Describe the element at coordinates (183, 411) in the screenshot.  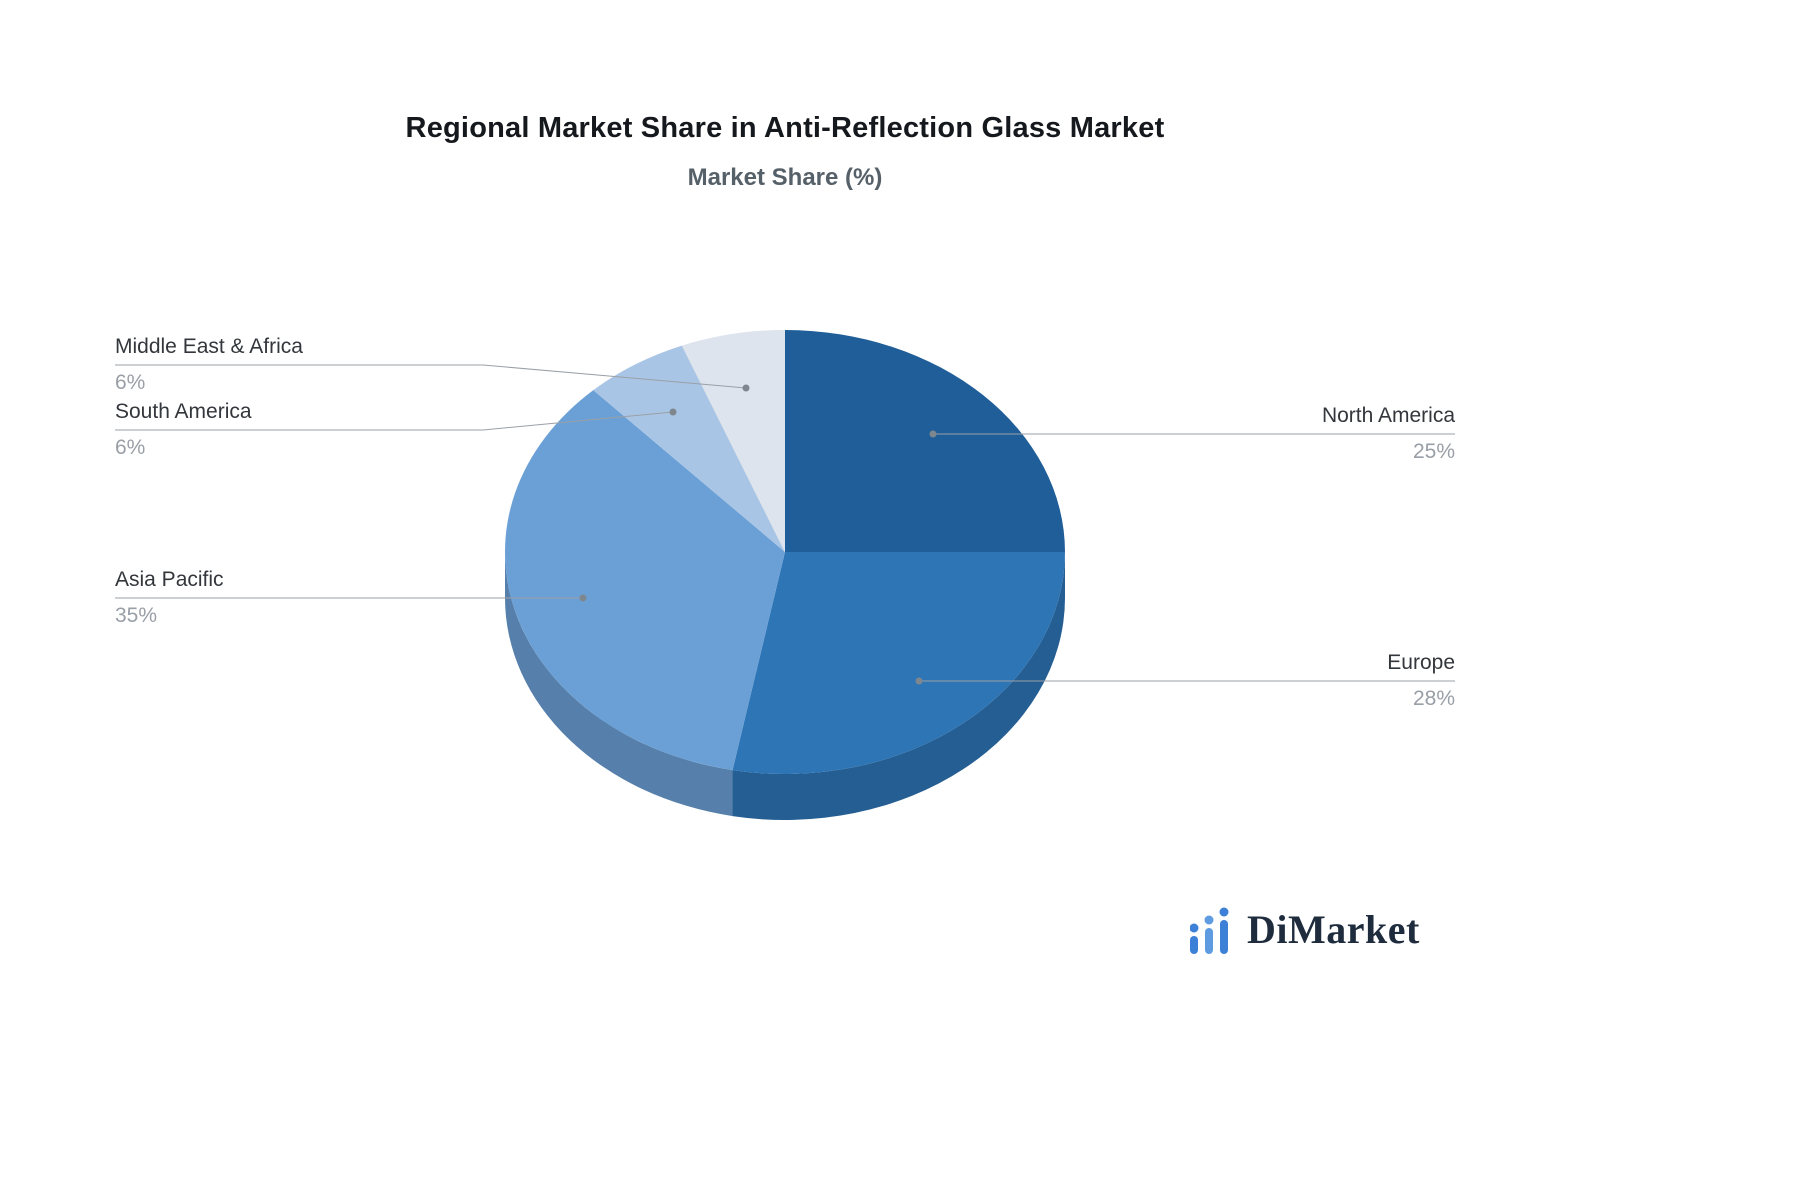
I see `slice-label: South America` at that location.